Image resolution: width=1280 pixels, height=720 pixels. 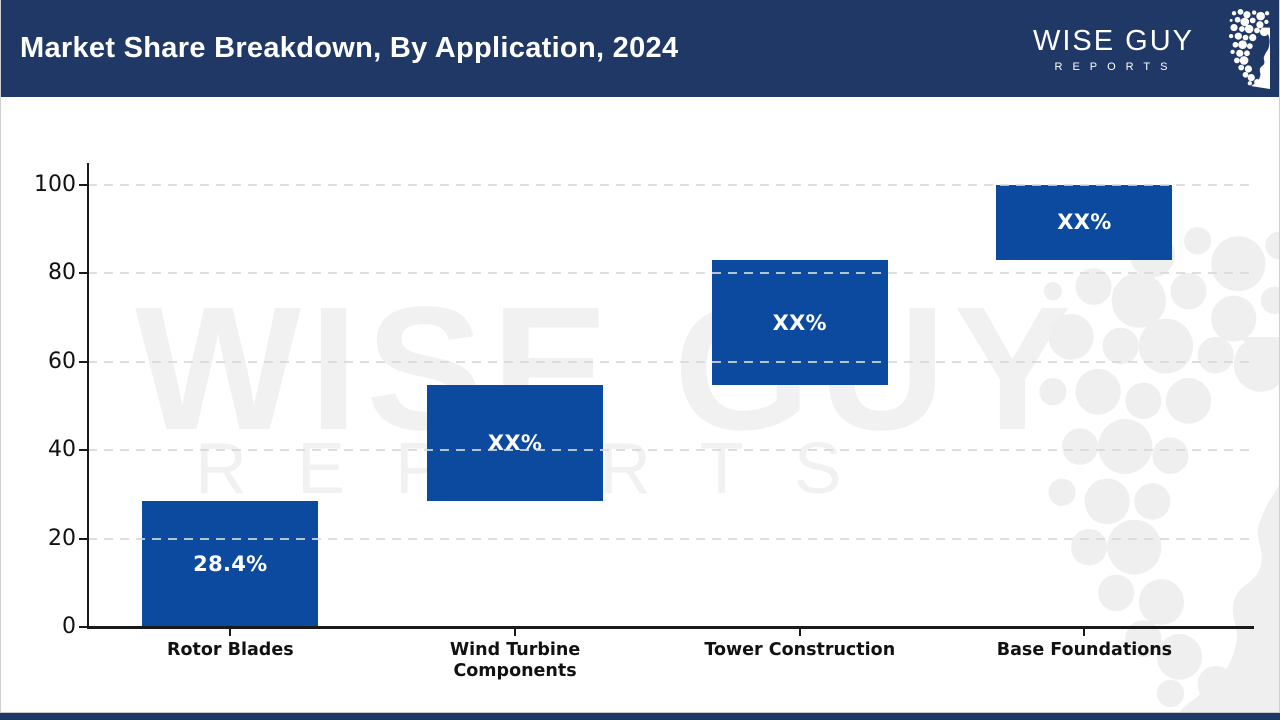 I want to click on y-axis-tick-label: 60, so click(x=62, y=361).